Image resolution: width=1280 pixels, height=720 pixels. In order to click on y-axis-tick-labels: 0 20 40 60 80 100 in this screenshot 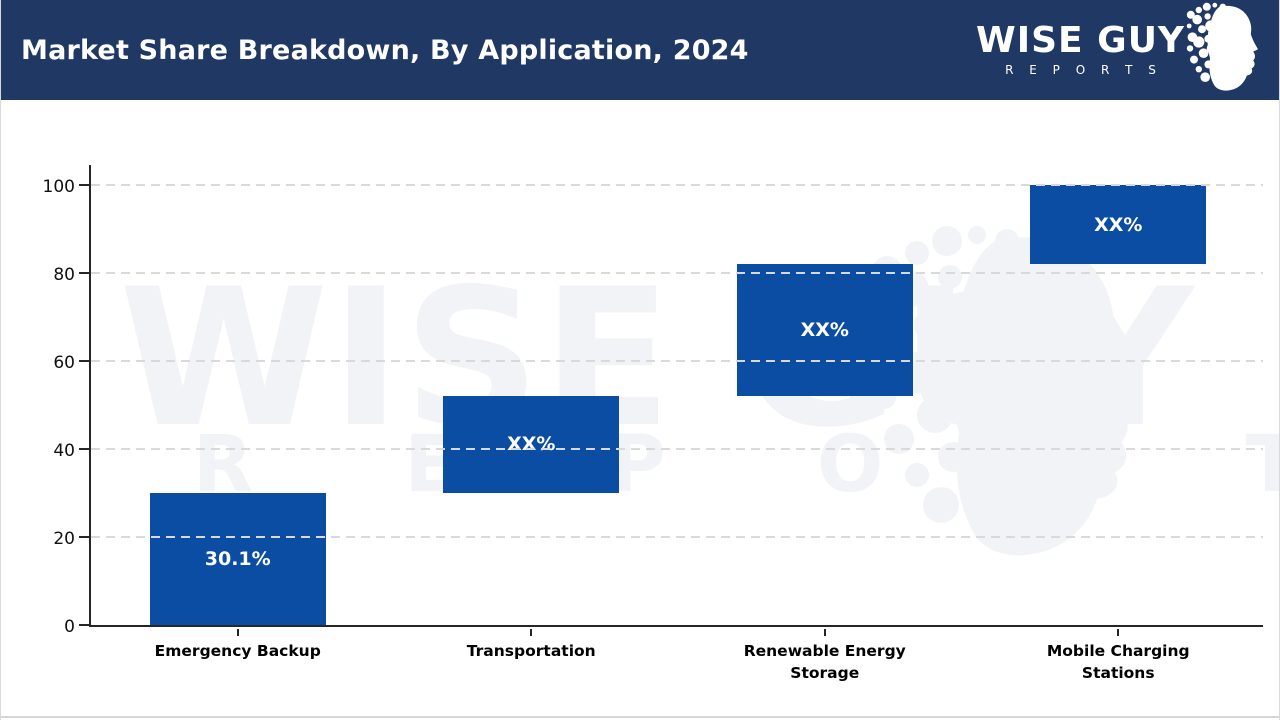, I will do `click(38, 401)`.